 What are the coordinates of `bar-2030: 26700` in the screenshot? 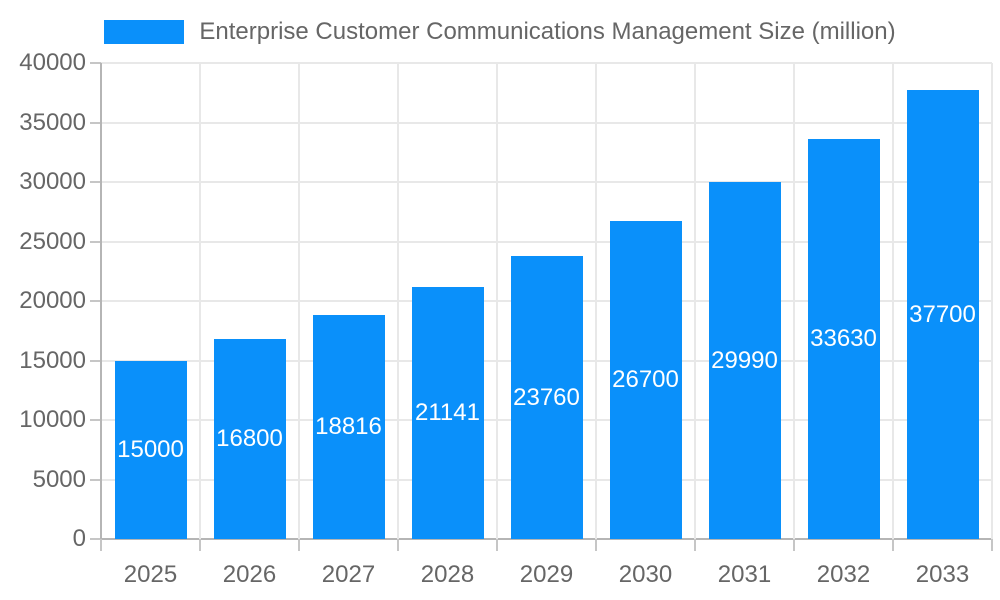 It's located at (645, 380).